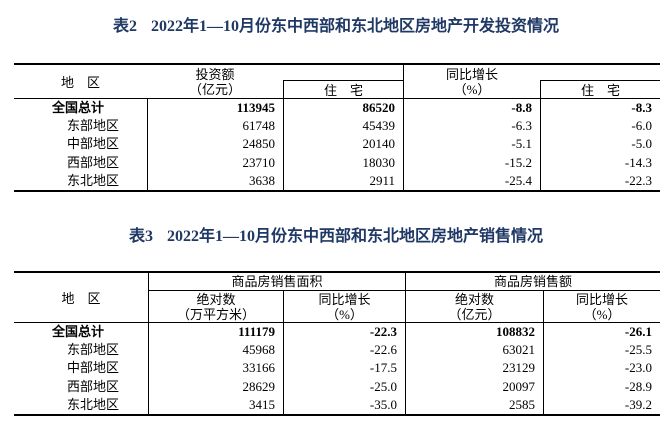  I want to click on table-row: 全国总计 111179 -22.3 108832 -26.1, so click(337, 332).